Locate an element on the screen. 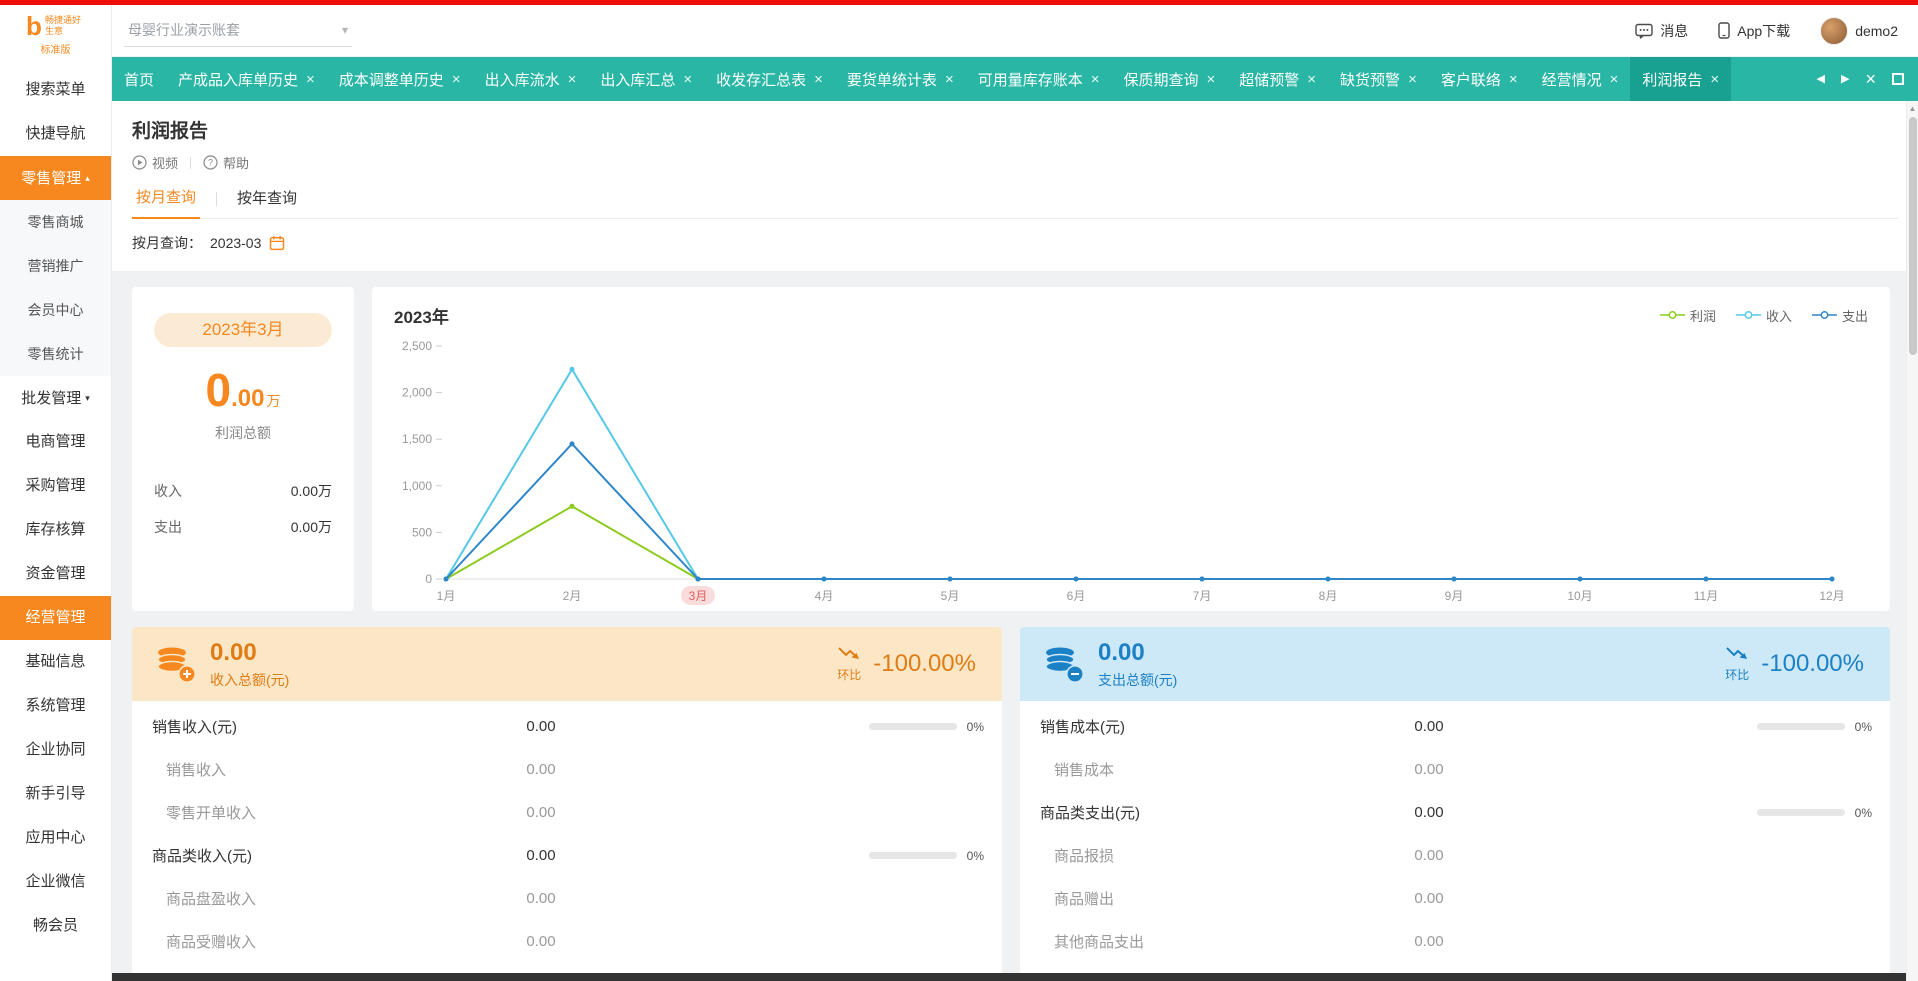 This screenshot has height=981, width=1918. message-bubble-icon is located at coordinates (1644, 31).